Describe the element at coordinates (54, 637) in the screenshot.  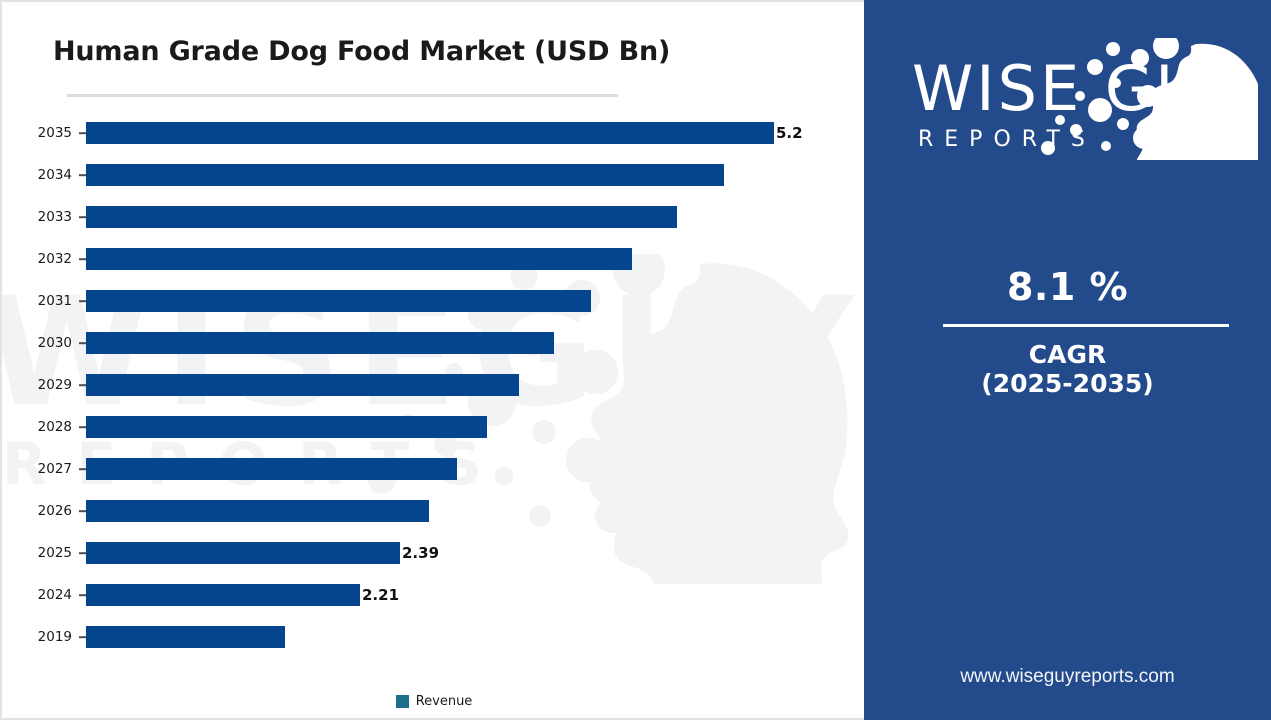
I see `y-axis-tick-label: 2019` at that location.